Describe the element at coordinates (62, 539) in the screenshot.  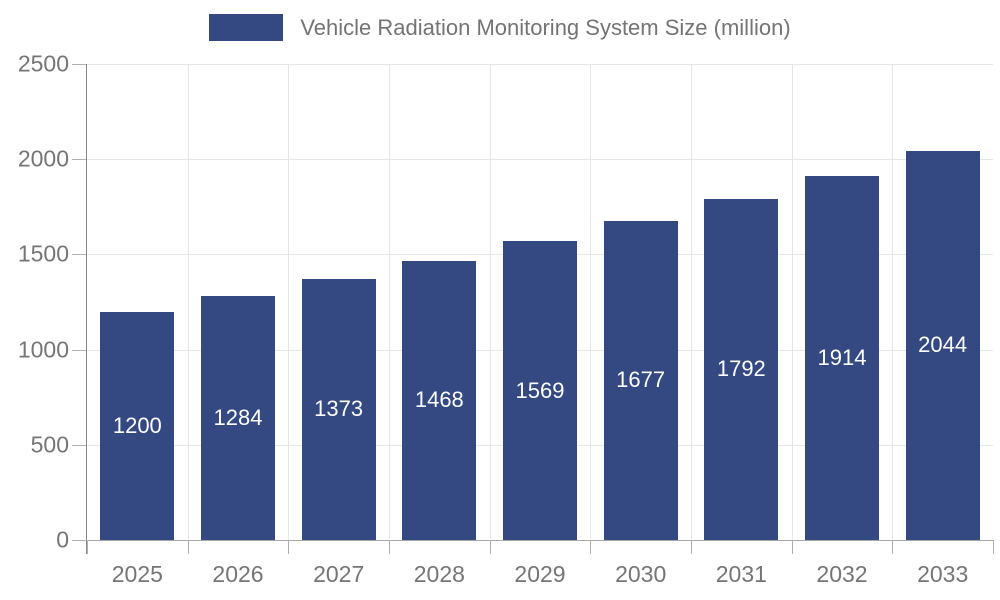
I see `y-axis-tick-label: 0` at that location.